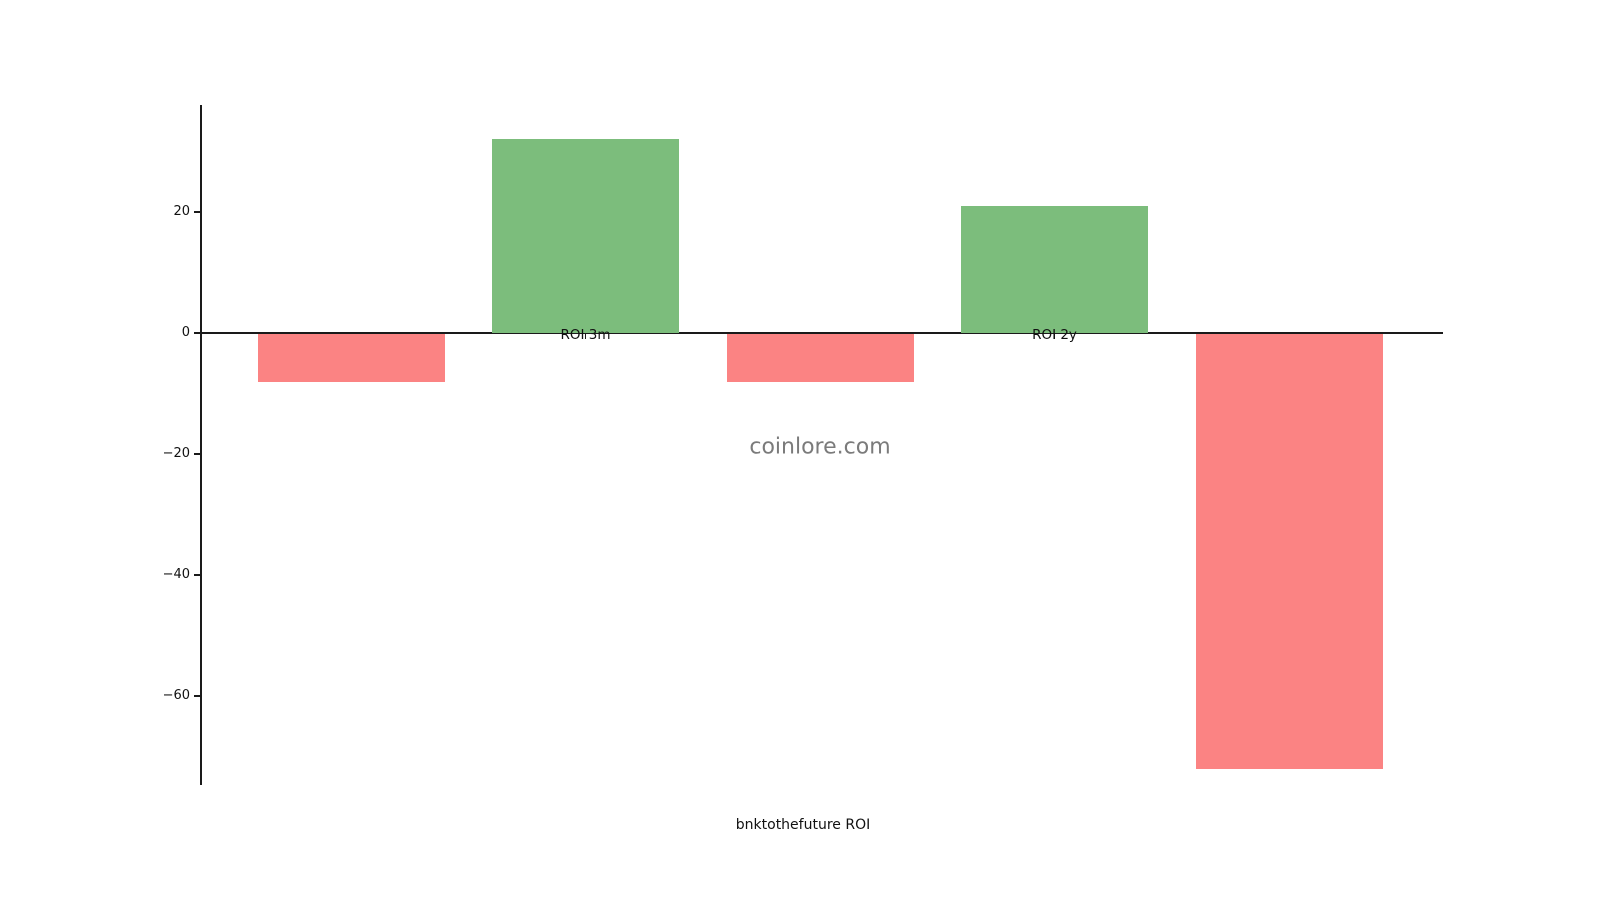  I want to click on y-tick-label: 20, so click(181, 211).